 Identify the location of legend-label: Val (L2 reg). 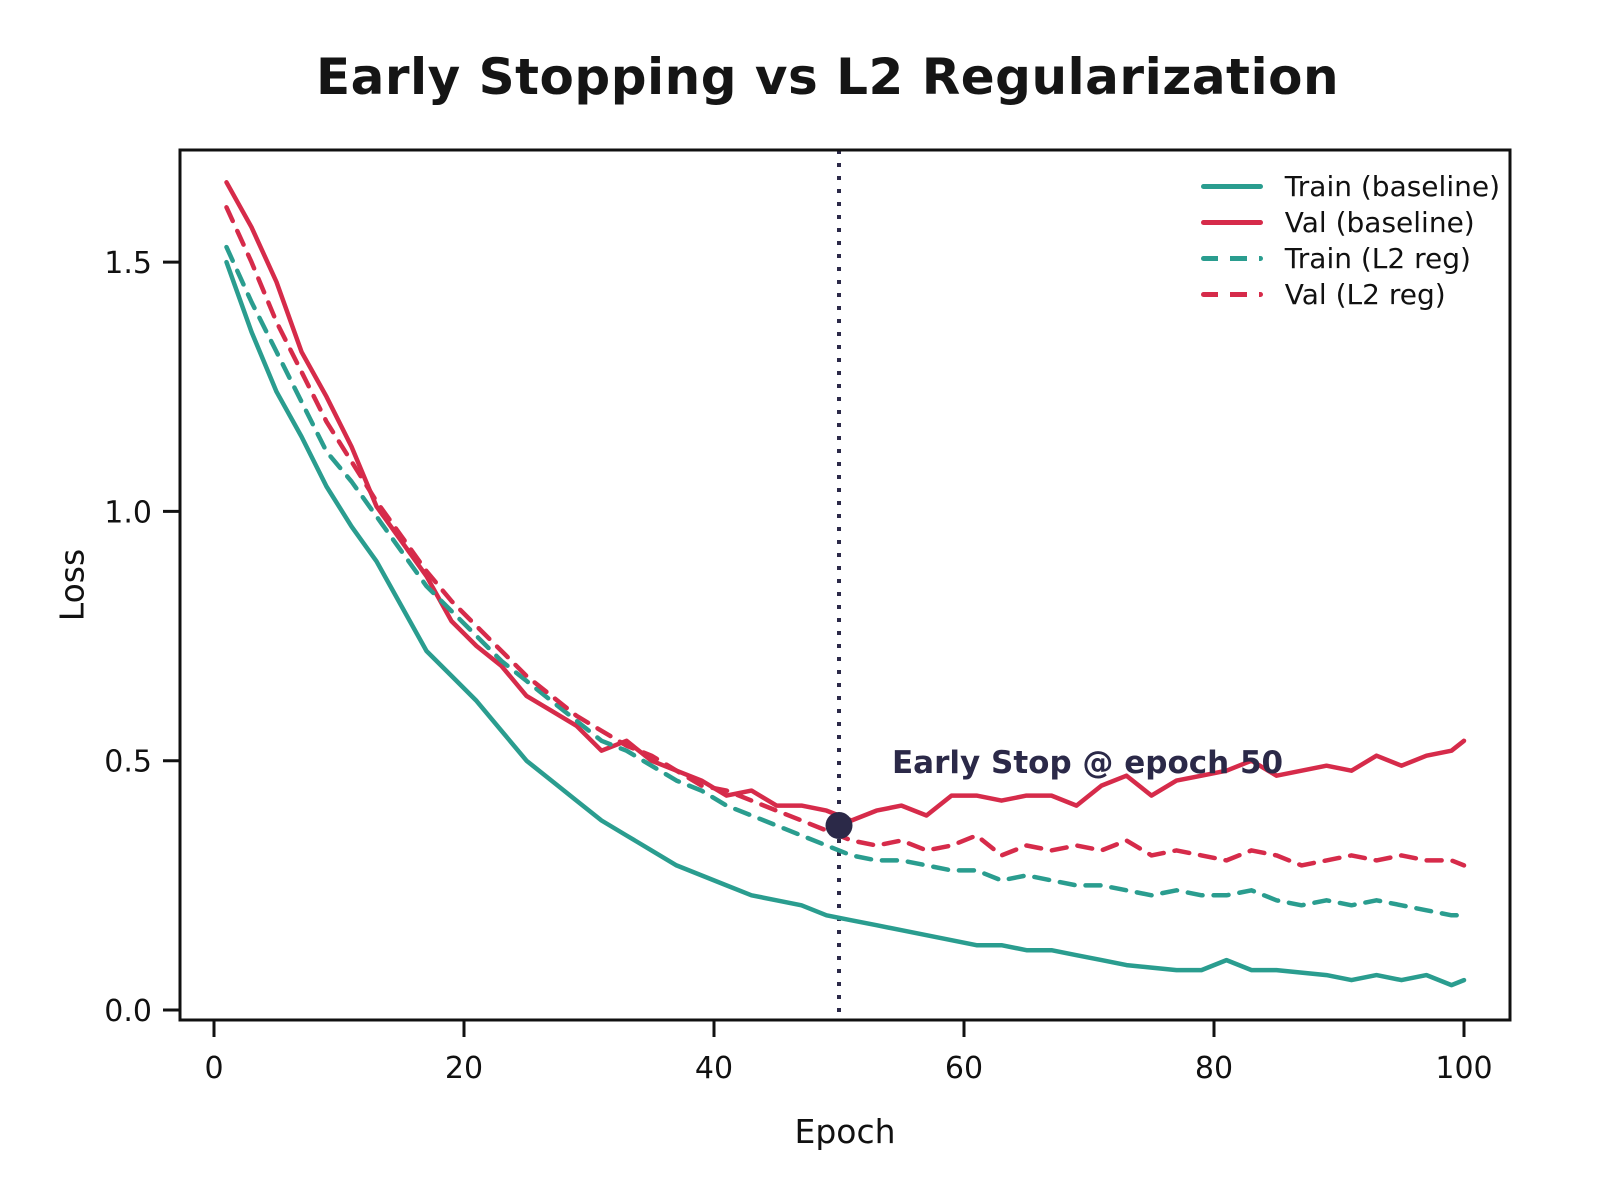
(1365, 294).